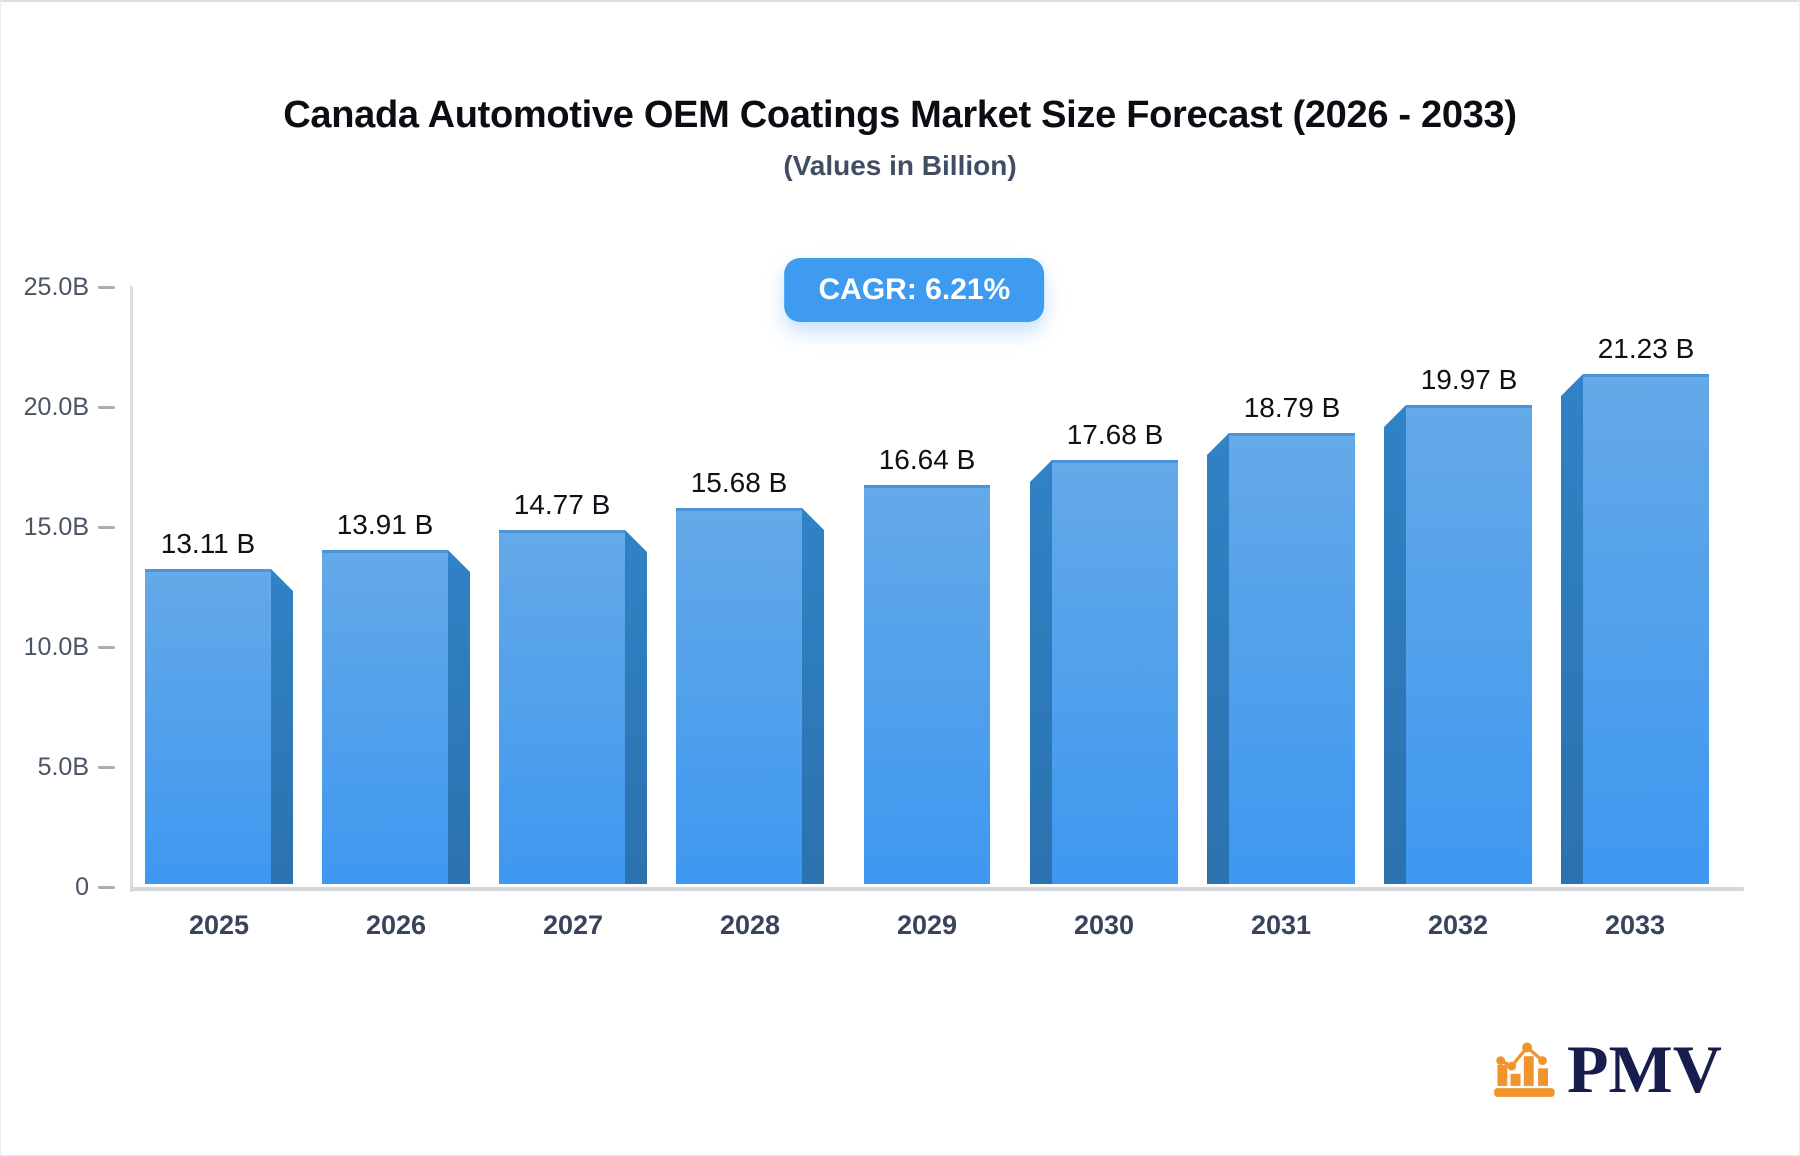 The height and width of the screenshot is (1156, 1800). What do you see at coordinates (56, 287) in the screenshot?
I see `y-tick-label: 25.0B` at bounding box center [56, 287].